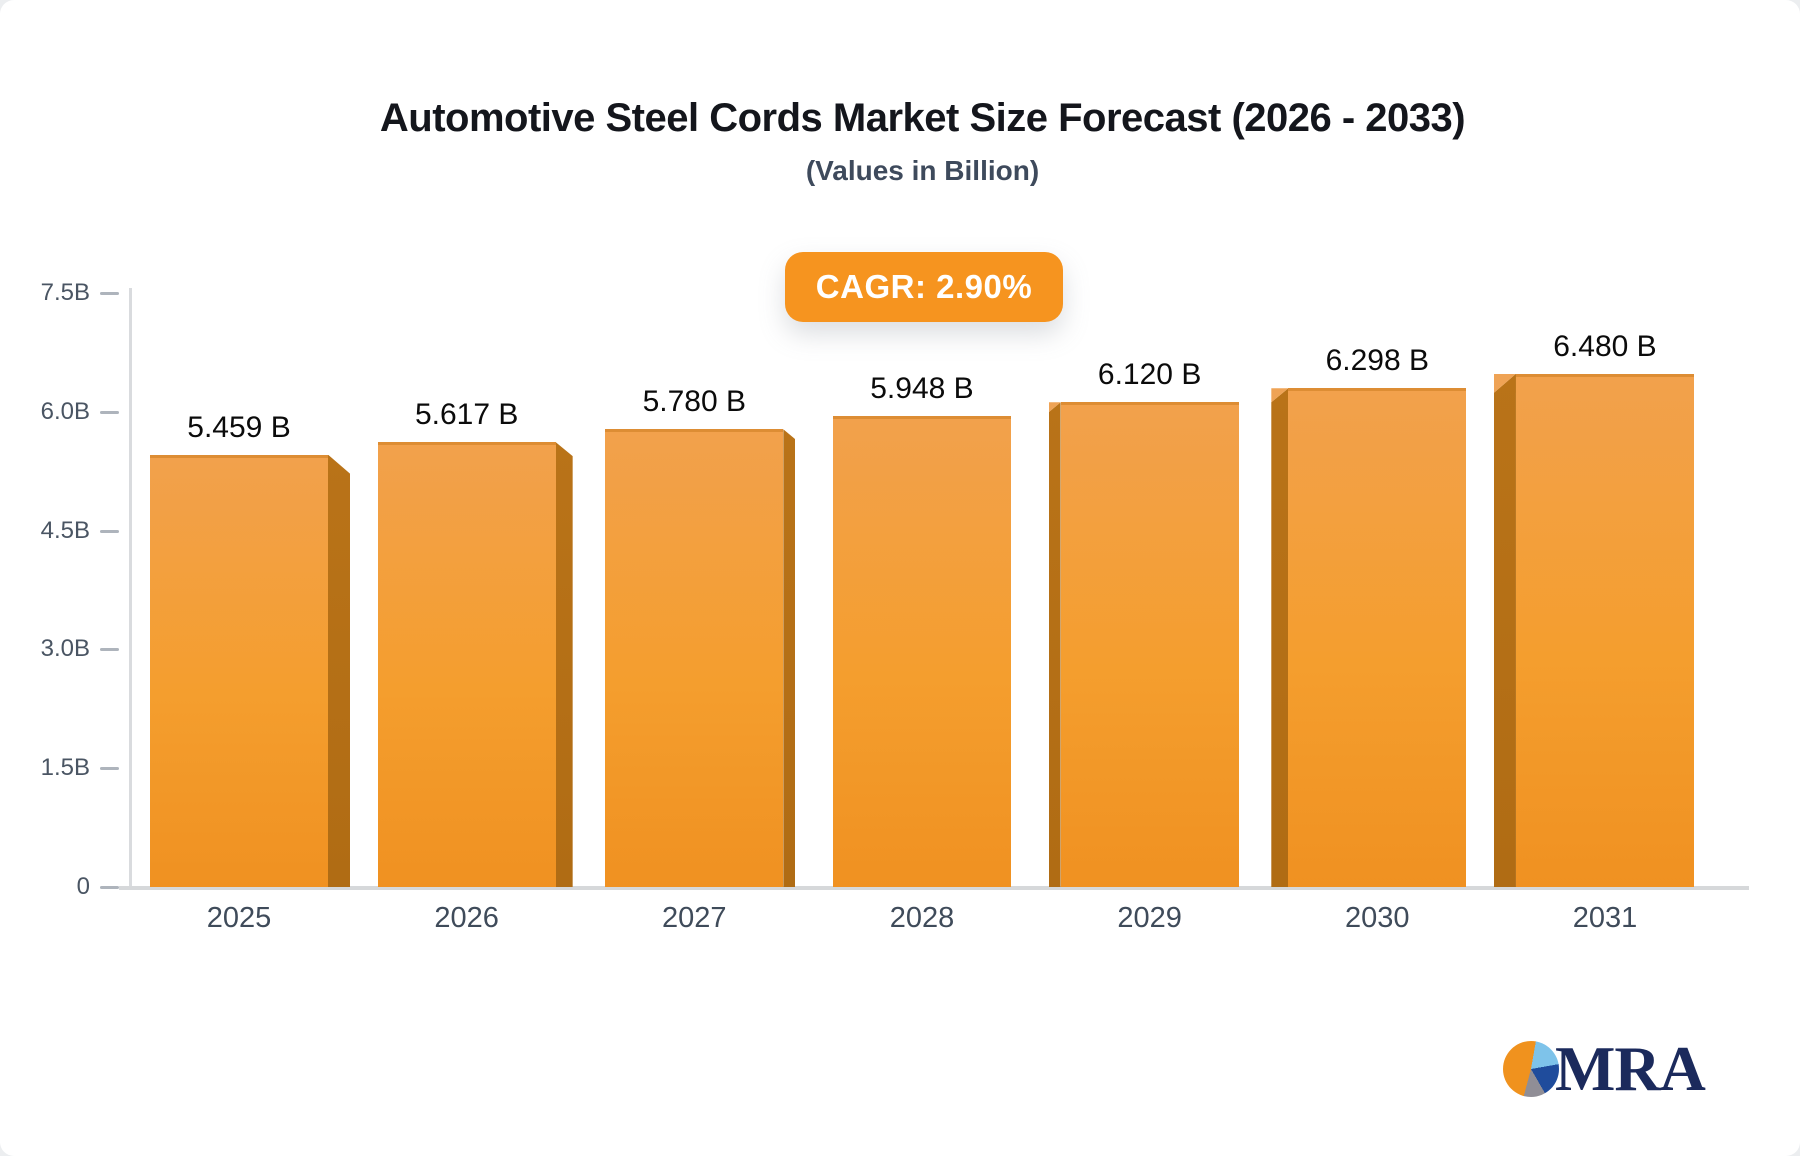 This screenshot has height=1156, width=1800. Describe the element at coordinates (130, 588) in the screenshot. I see `y-axis-line` at that location.